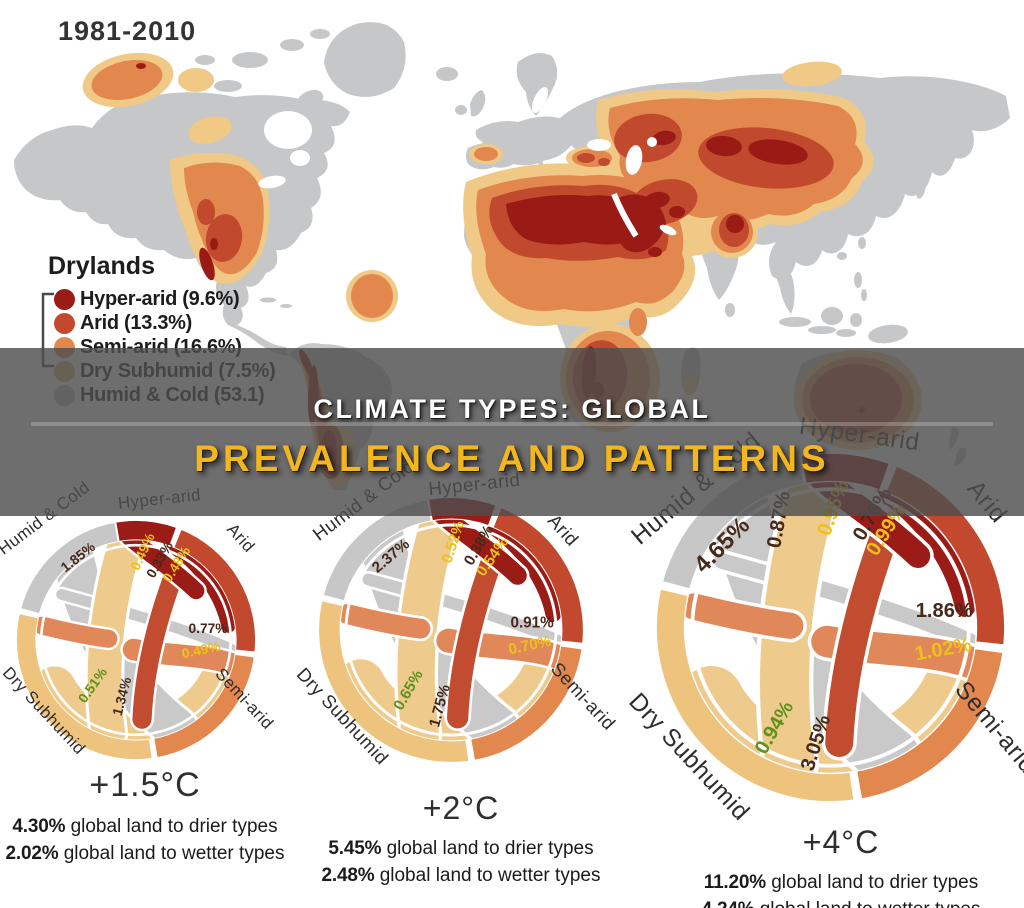 This screenshot has width=1024, height=908. Describe the element at coordinates (461, 875) in the screenshot. I see `wetter-stat: 2.48% global land to wetter types` at that location.